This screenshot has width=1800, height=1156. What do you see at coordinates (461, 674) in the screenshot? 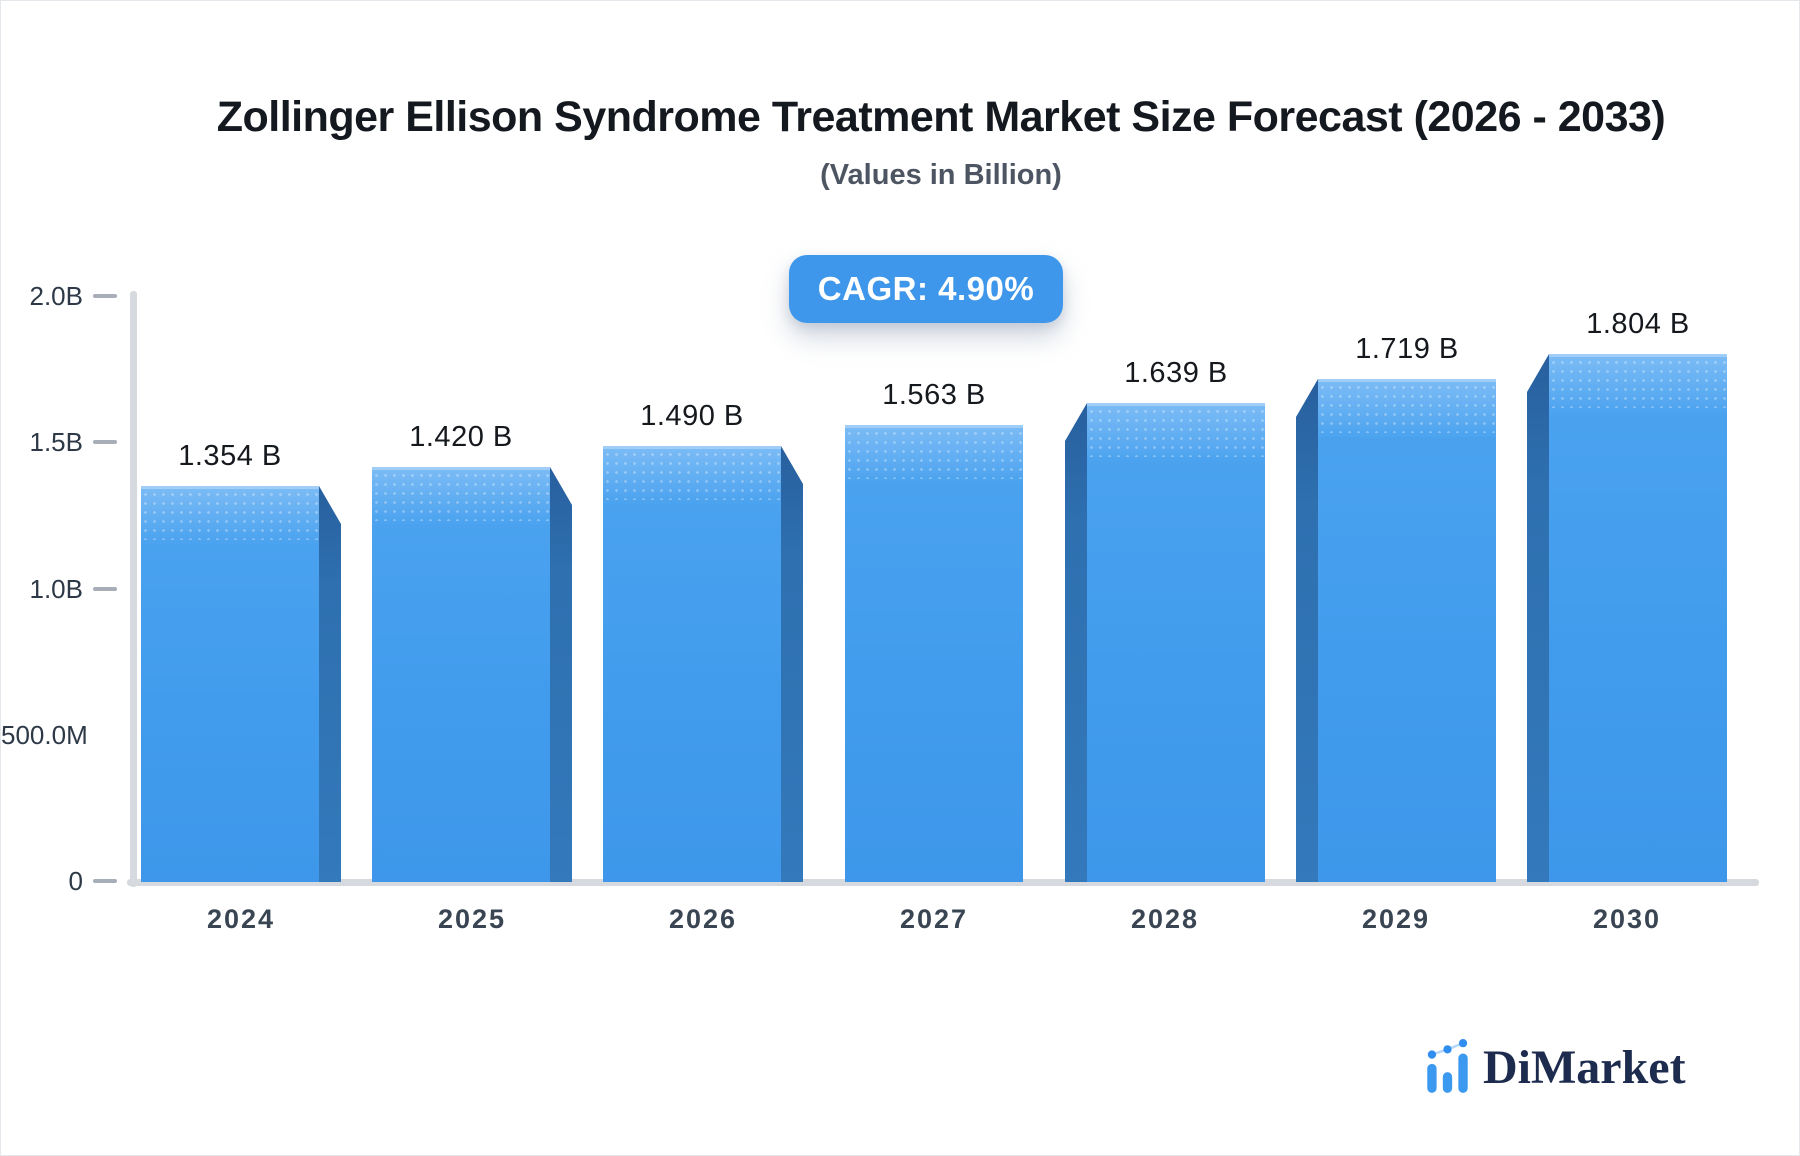
I see `bar-2025` at bounding box center [461, 674].